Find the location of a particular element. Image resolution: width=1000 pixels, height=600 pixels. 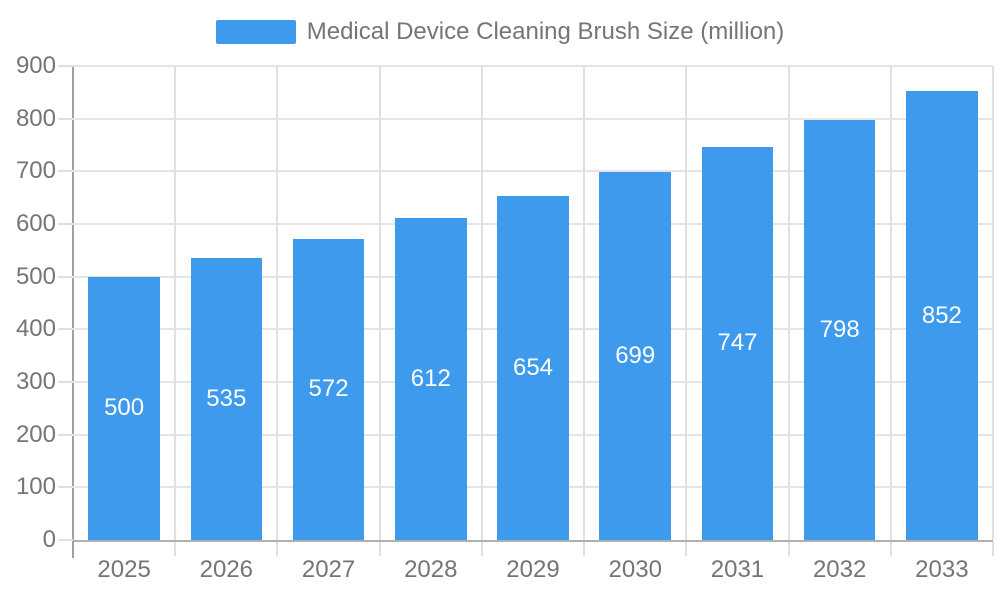

x-tick-label: 2029 is located at coordinates (533, 569).